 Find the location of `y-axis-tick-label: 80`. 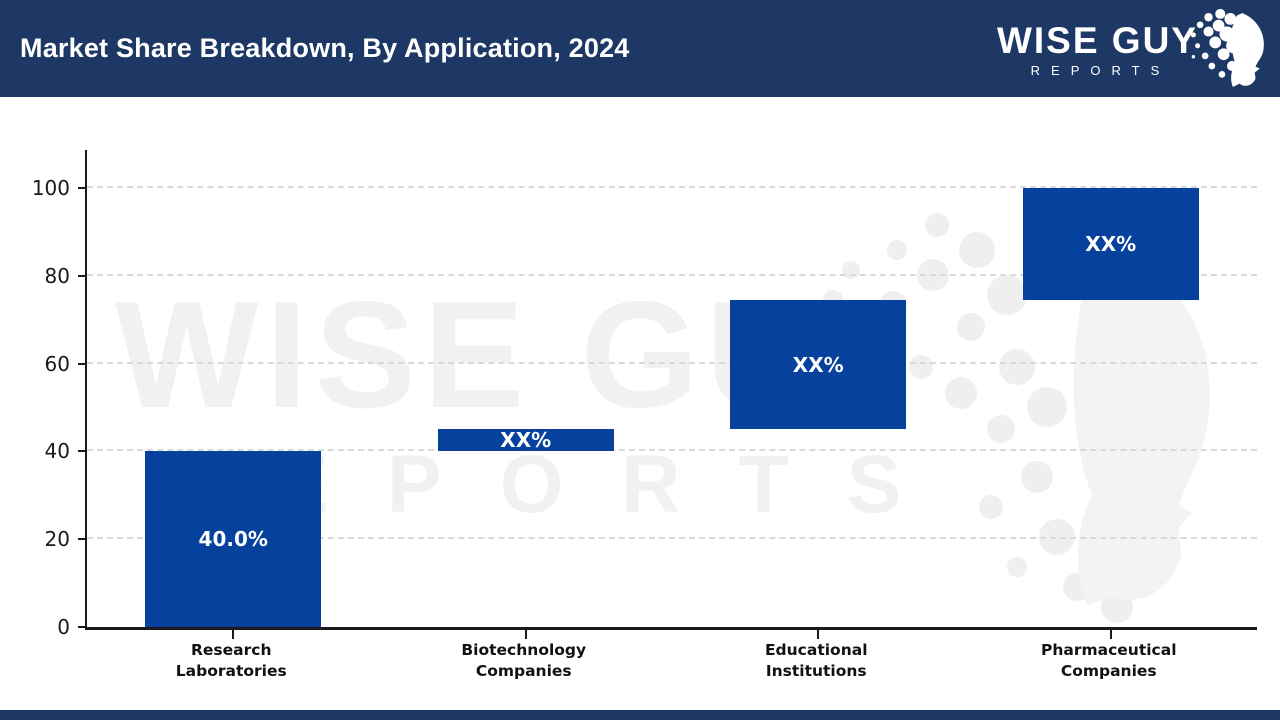

y-axis-tick-label: 80 is located at coordinates (57, 275).